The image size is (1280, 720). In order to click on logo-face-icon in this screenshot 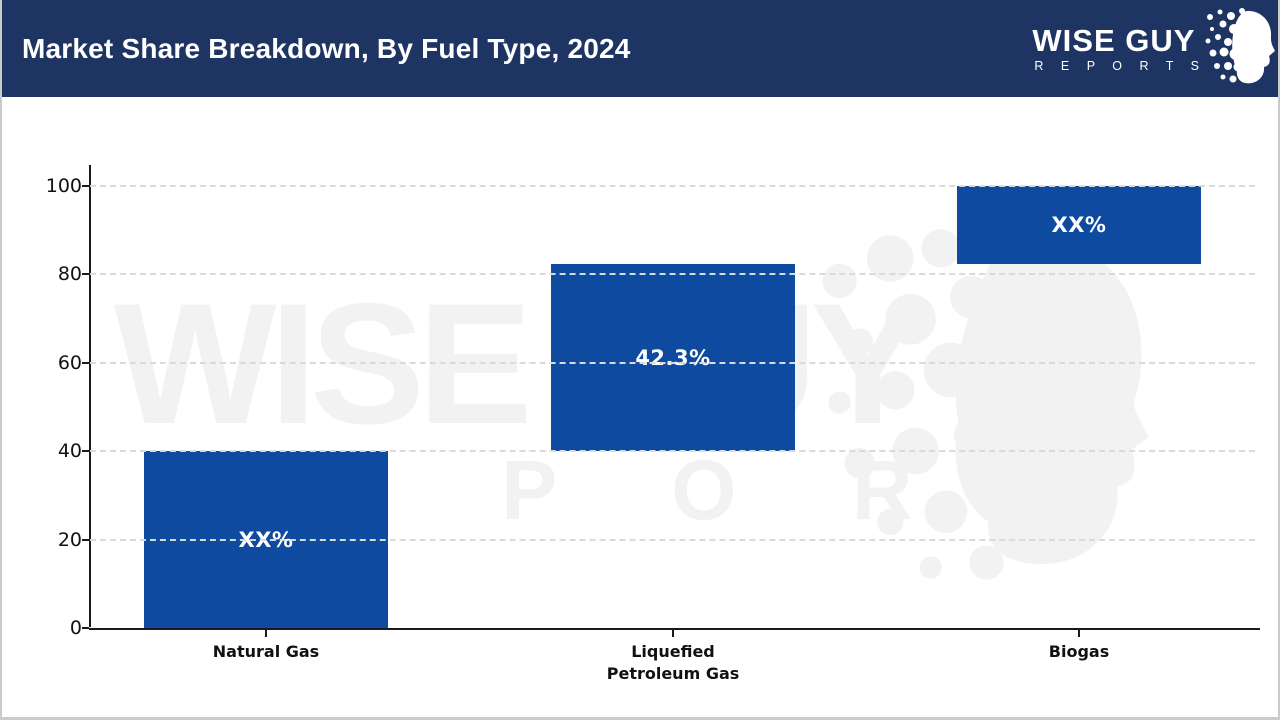, I will do `click(1240, 46)`.